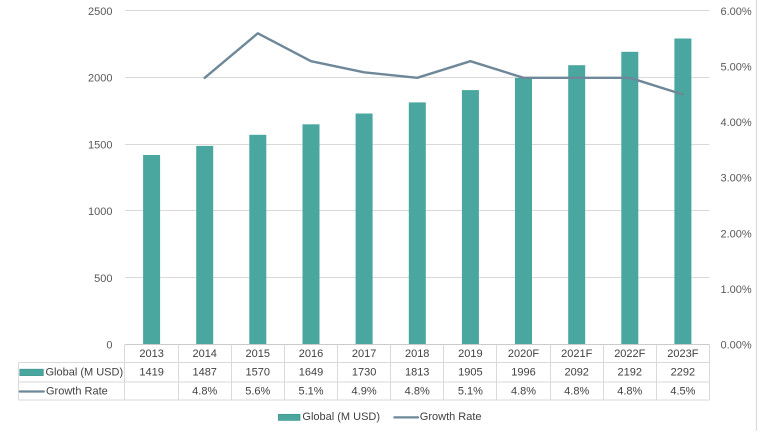 This screenshot has width=759, height=436. I want to click on svg-text: 3.00%, so click(736, 179).